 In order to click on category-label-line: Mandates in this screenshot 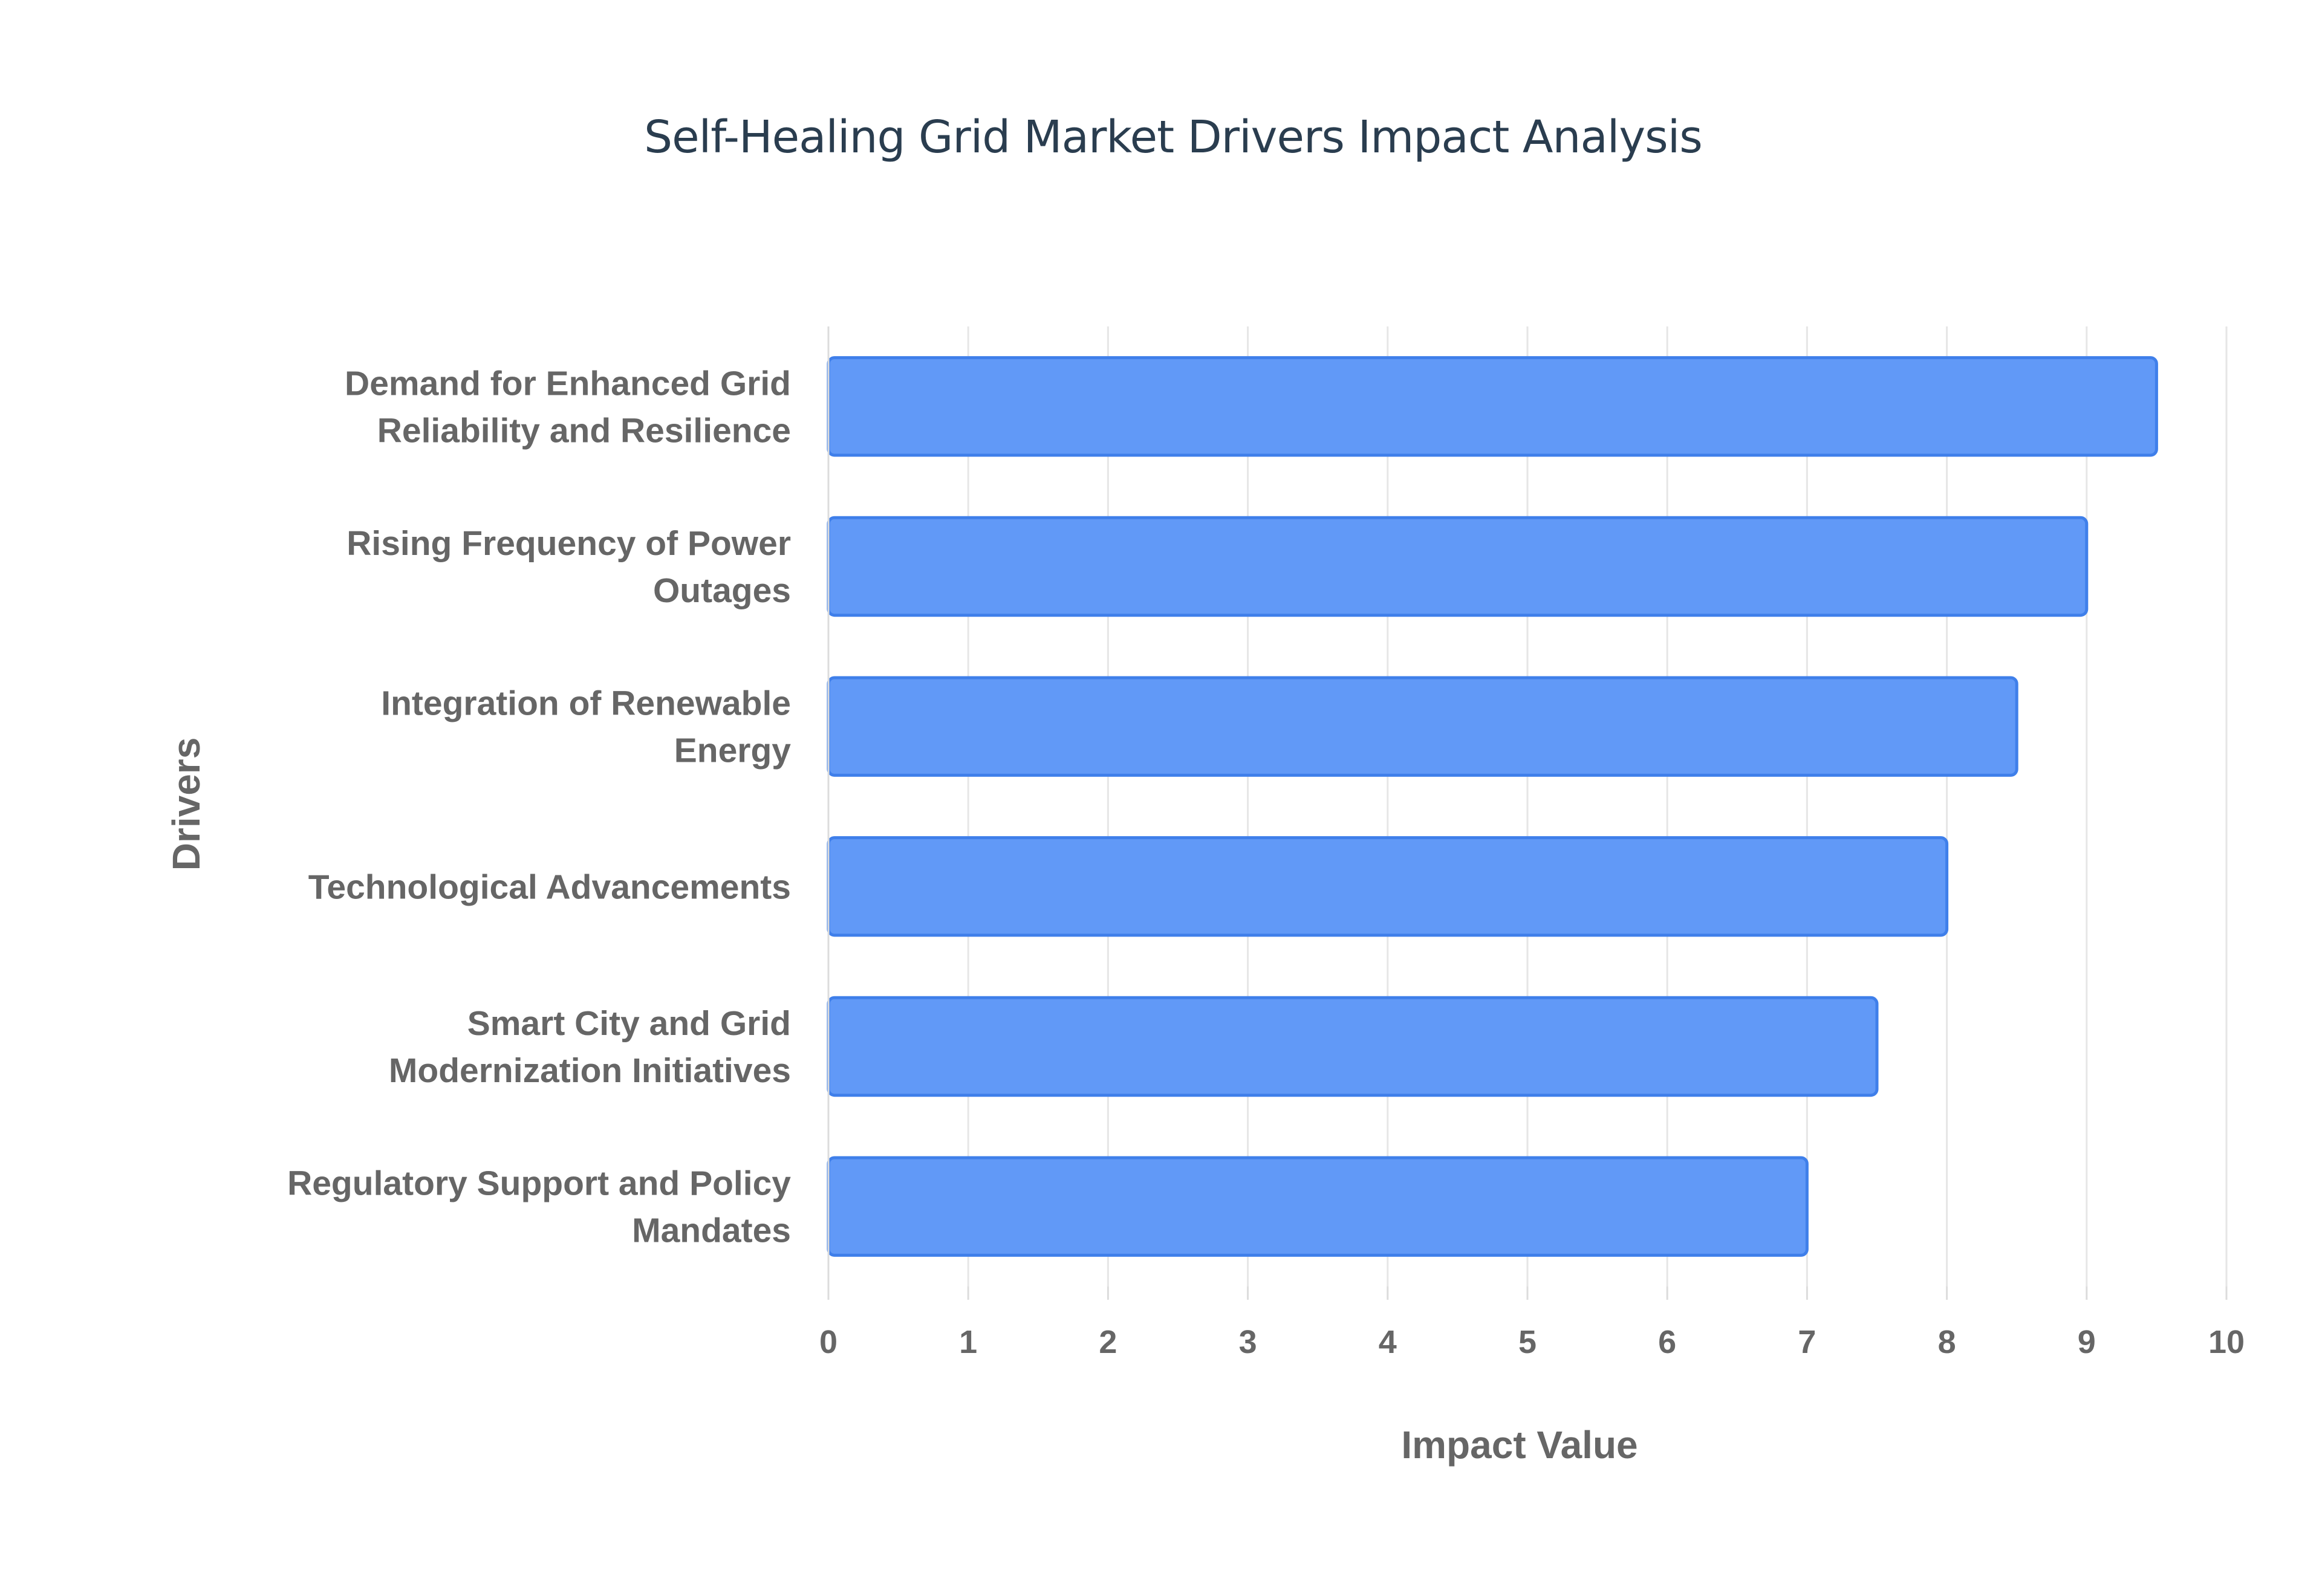, I will do `click(711, 1231)`.